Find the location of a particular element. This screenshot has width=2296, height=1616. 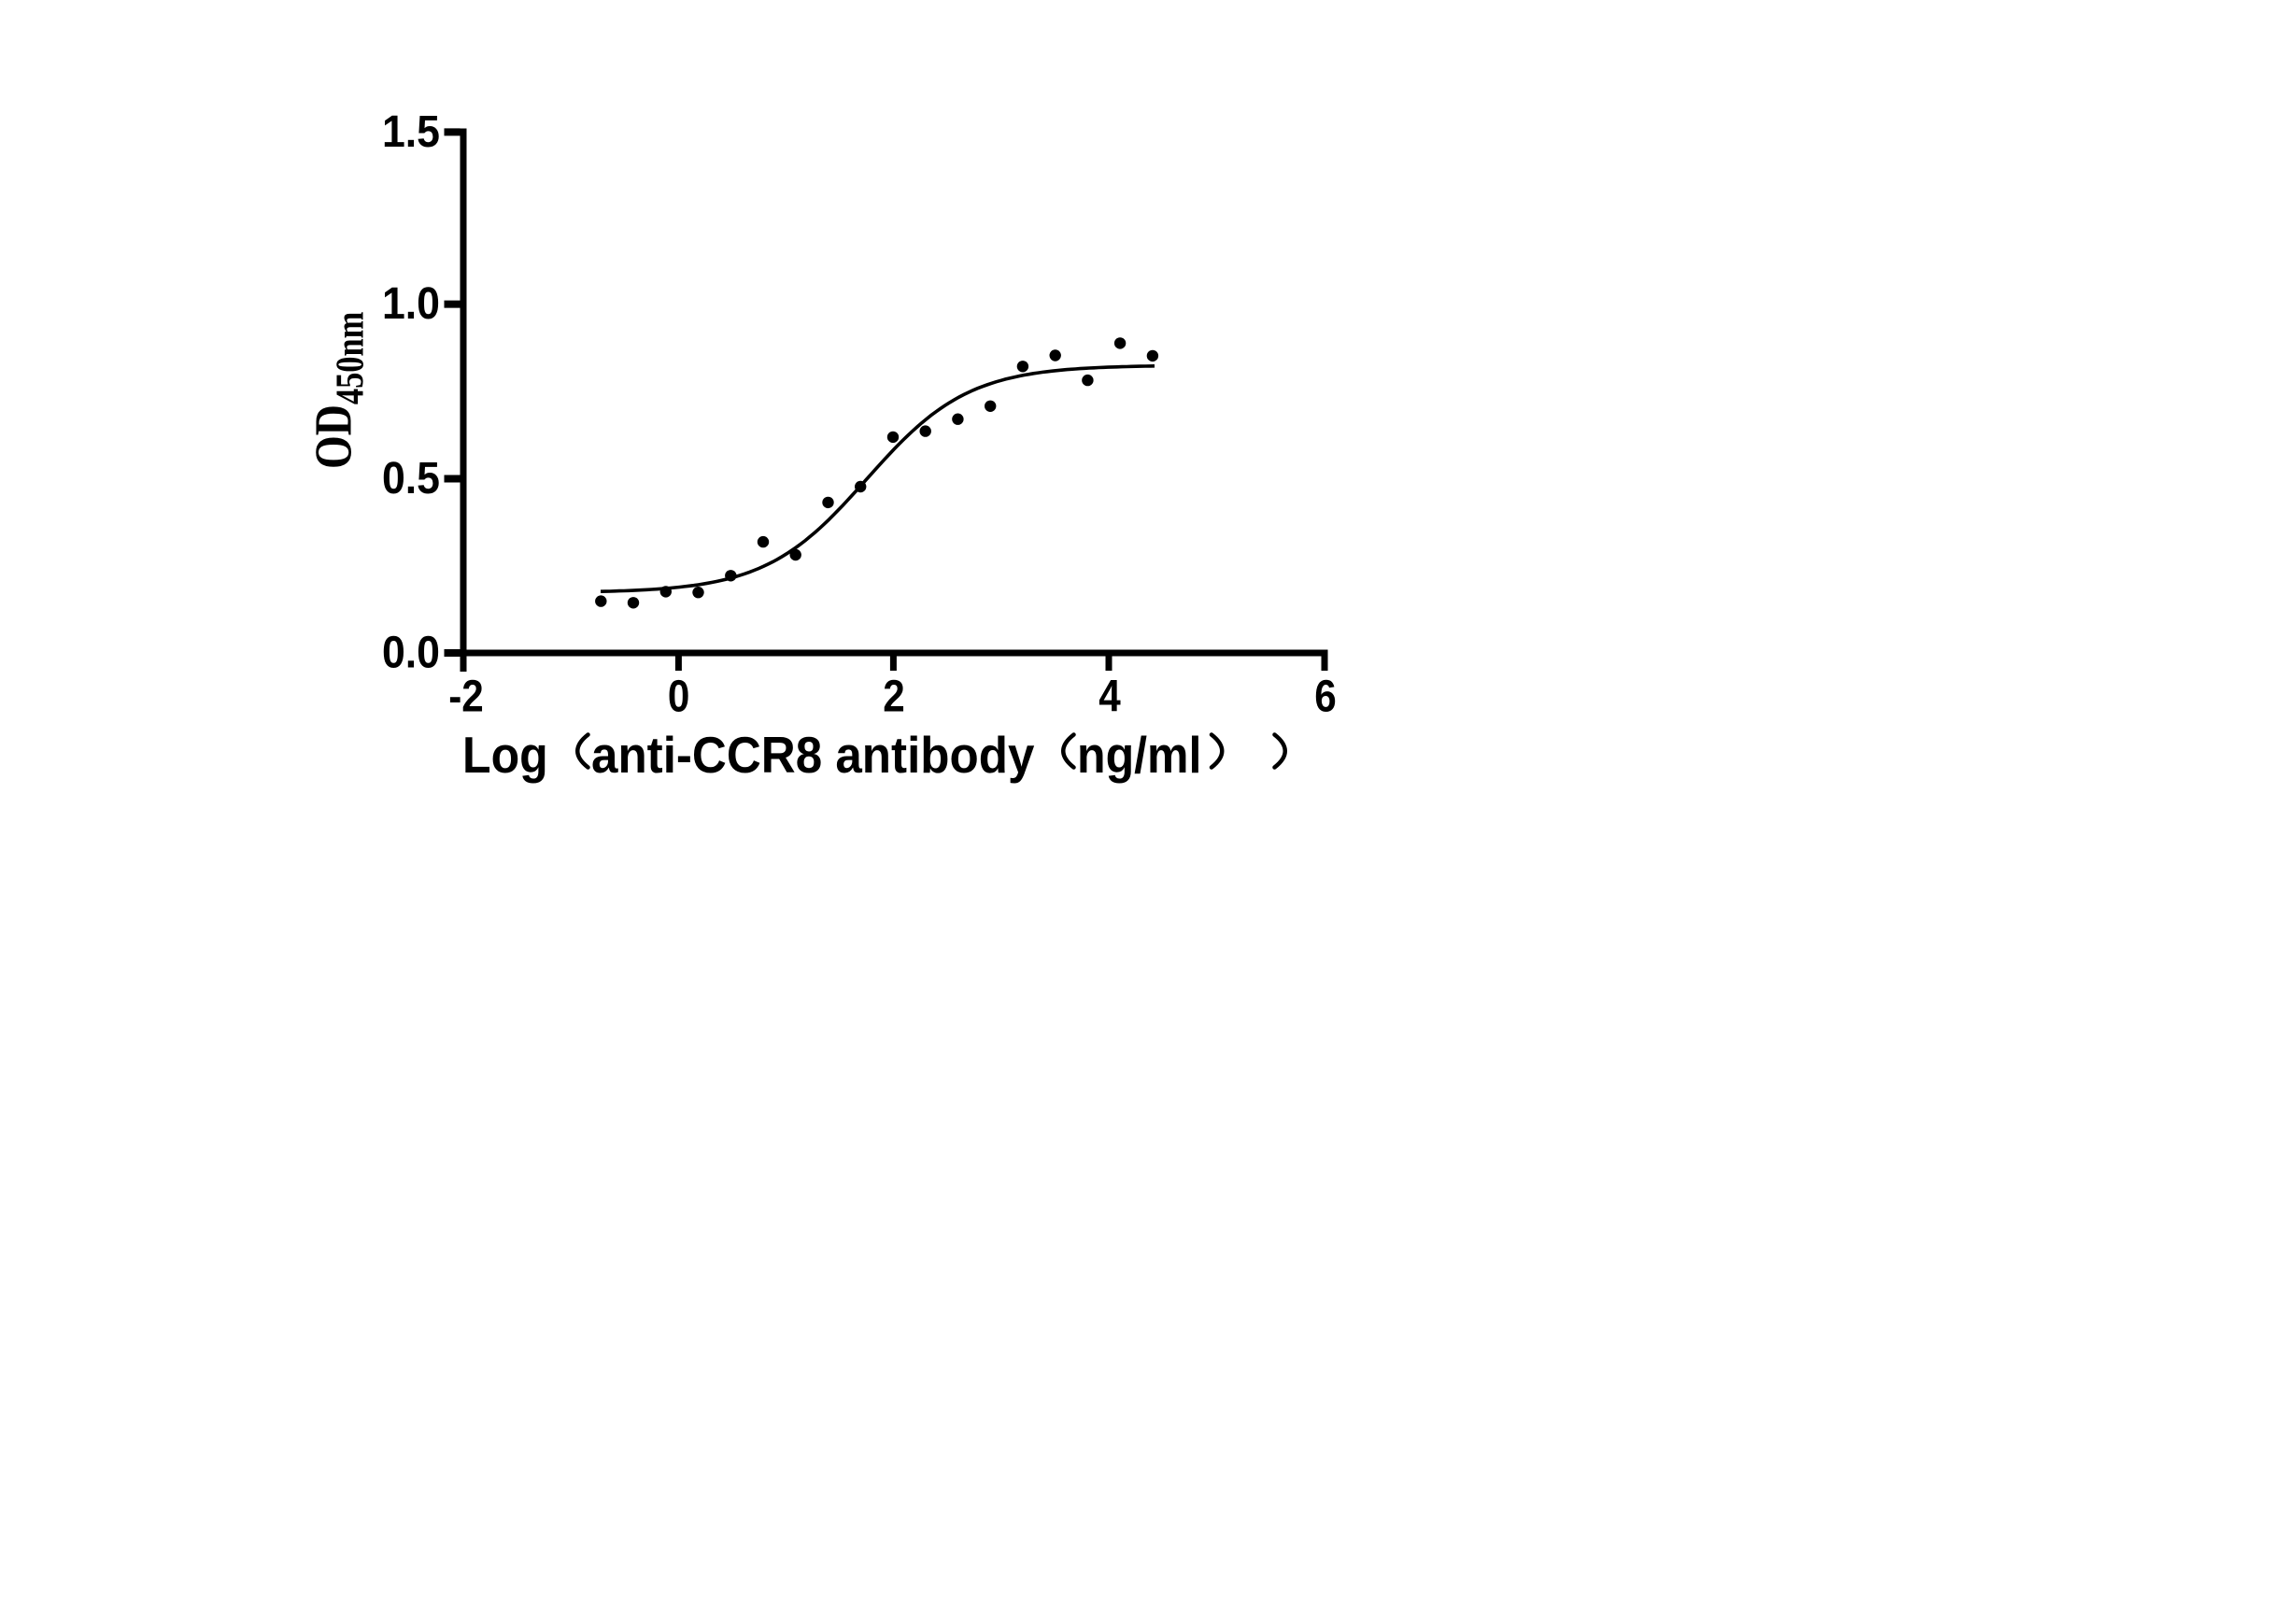

svg-text: 0.5 is located at coordinates (411, 478).